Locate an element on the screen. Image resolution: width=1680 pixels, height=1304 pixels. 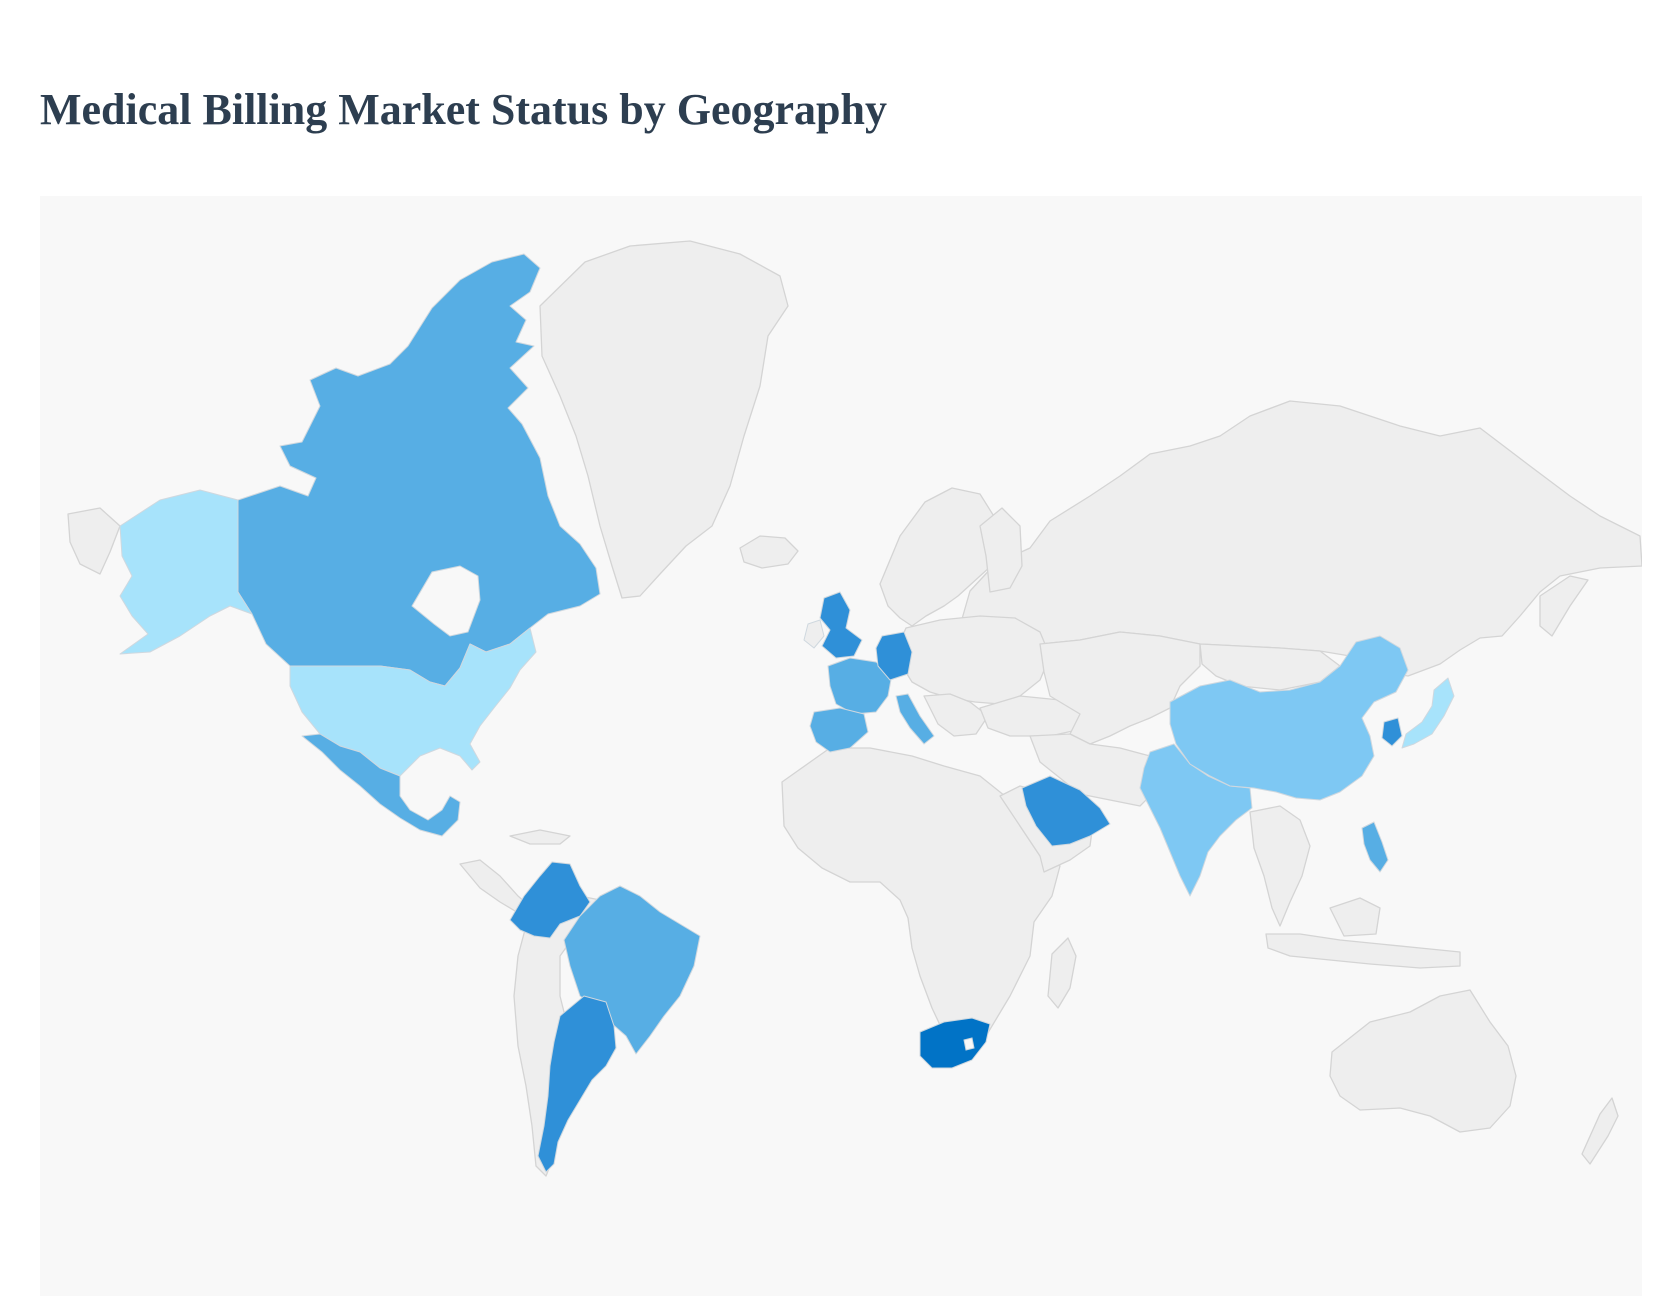
land-australia is located at coordinates (1423, 1061).